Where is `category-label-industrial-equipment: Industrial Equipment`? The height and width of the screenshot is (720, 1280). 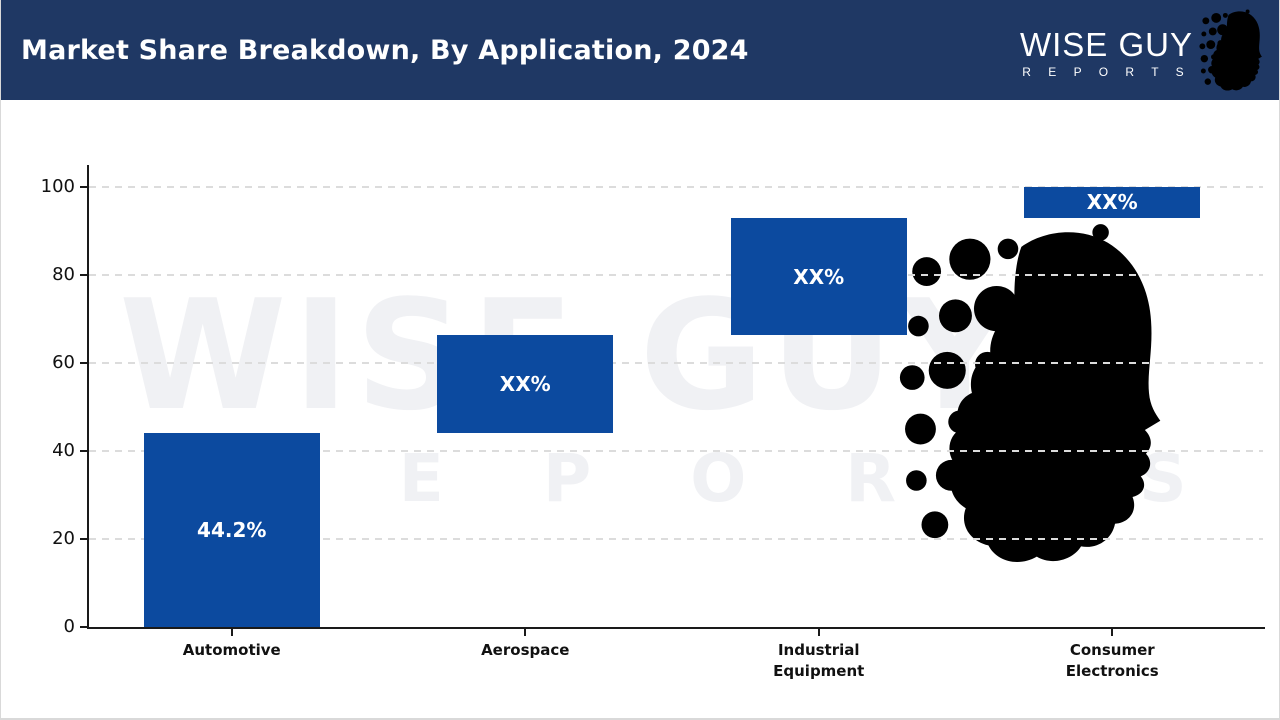 category-label-industrial-equipment: Industrial Equipment is located at coordinates (819, 660).